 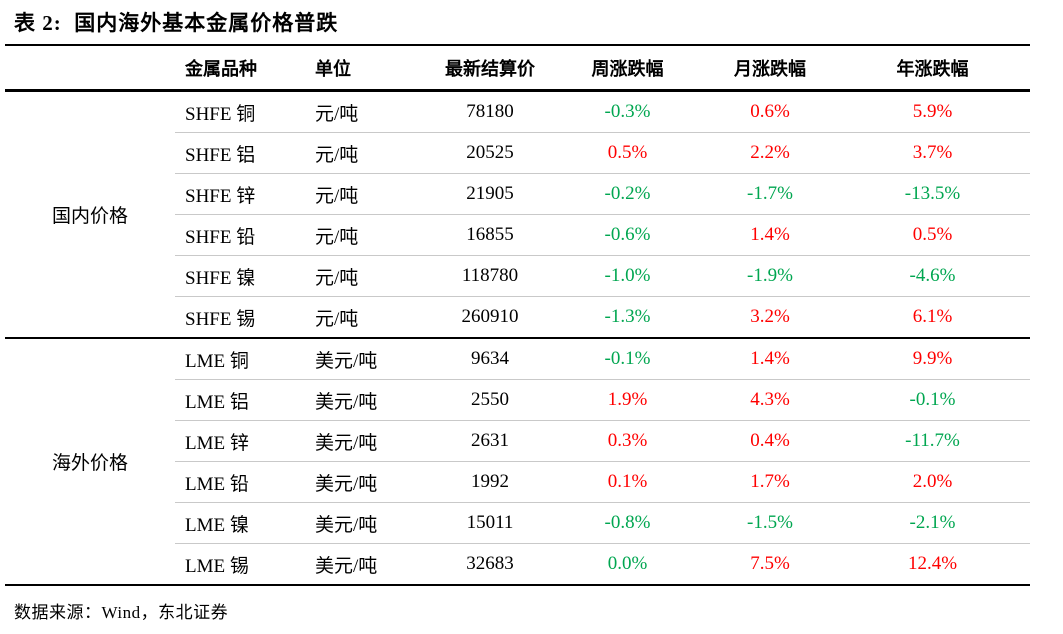 I want to click on table-row: LME 锌 美元/吨 2631 0.3% 0.4% -11.7%, so click(x=517, y=441).